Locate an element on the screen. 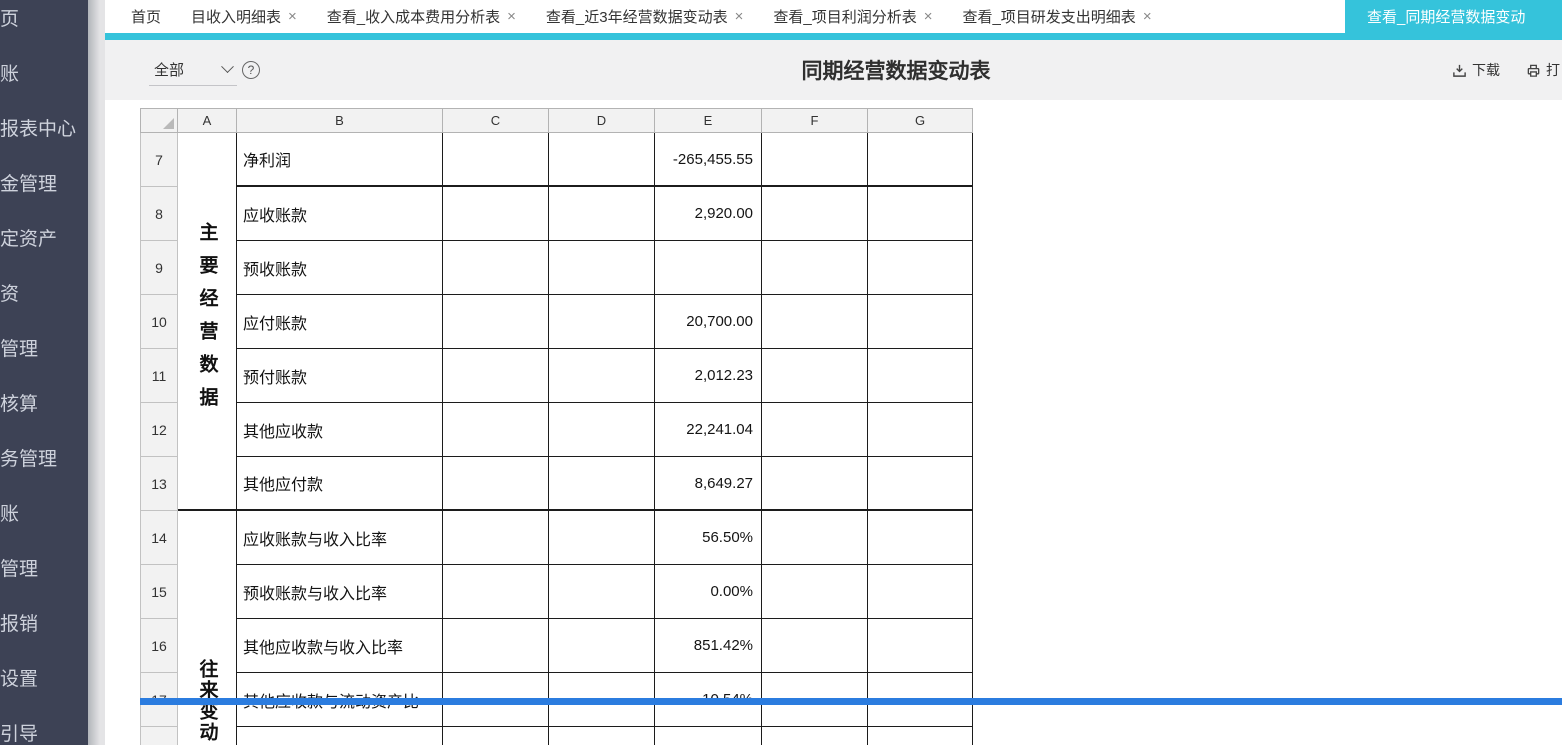 The width and height of the screenshot is (1562, 745). cell-e-value: 20,700.00 is located at coordinates (708, 322).